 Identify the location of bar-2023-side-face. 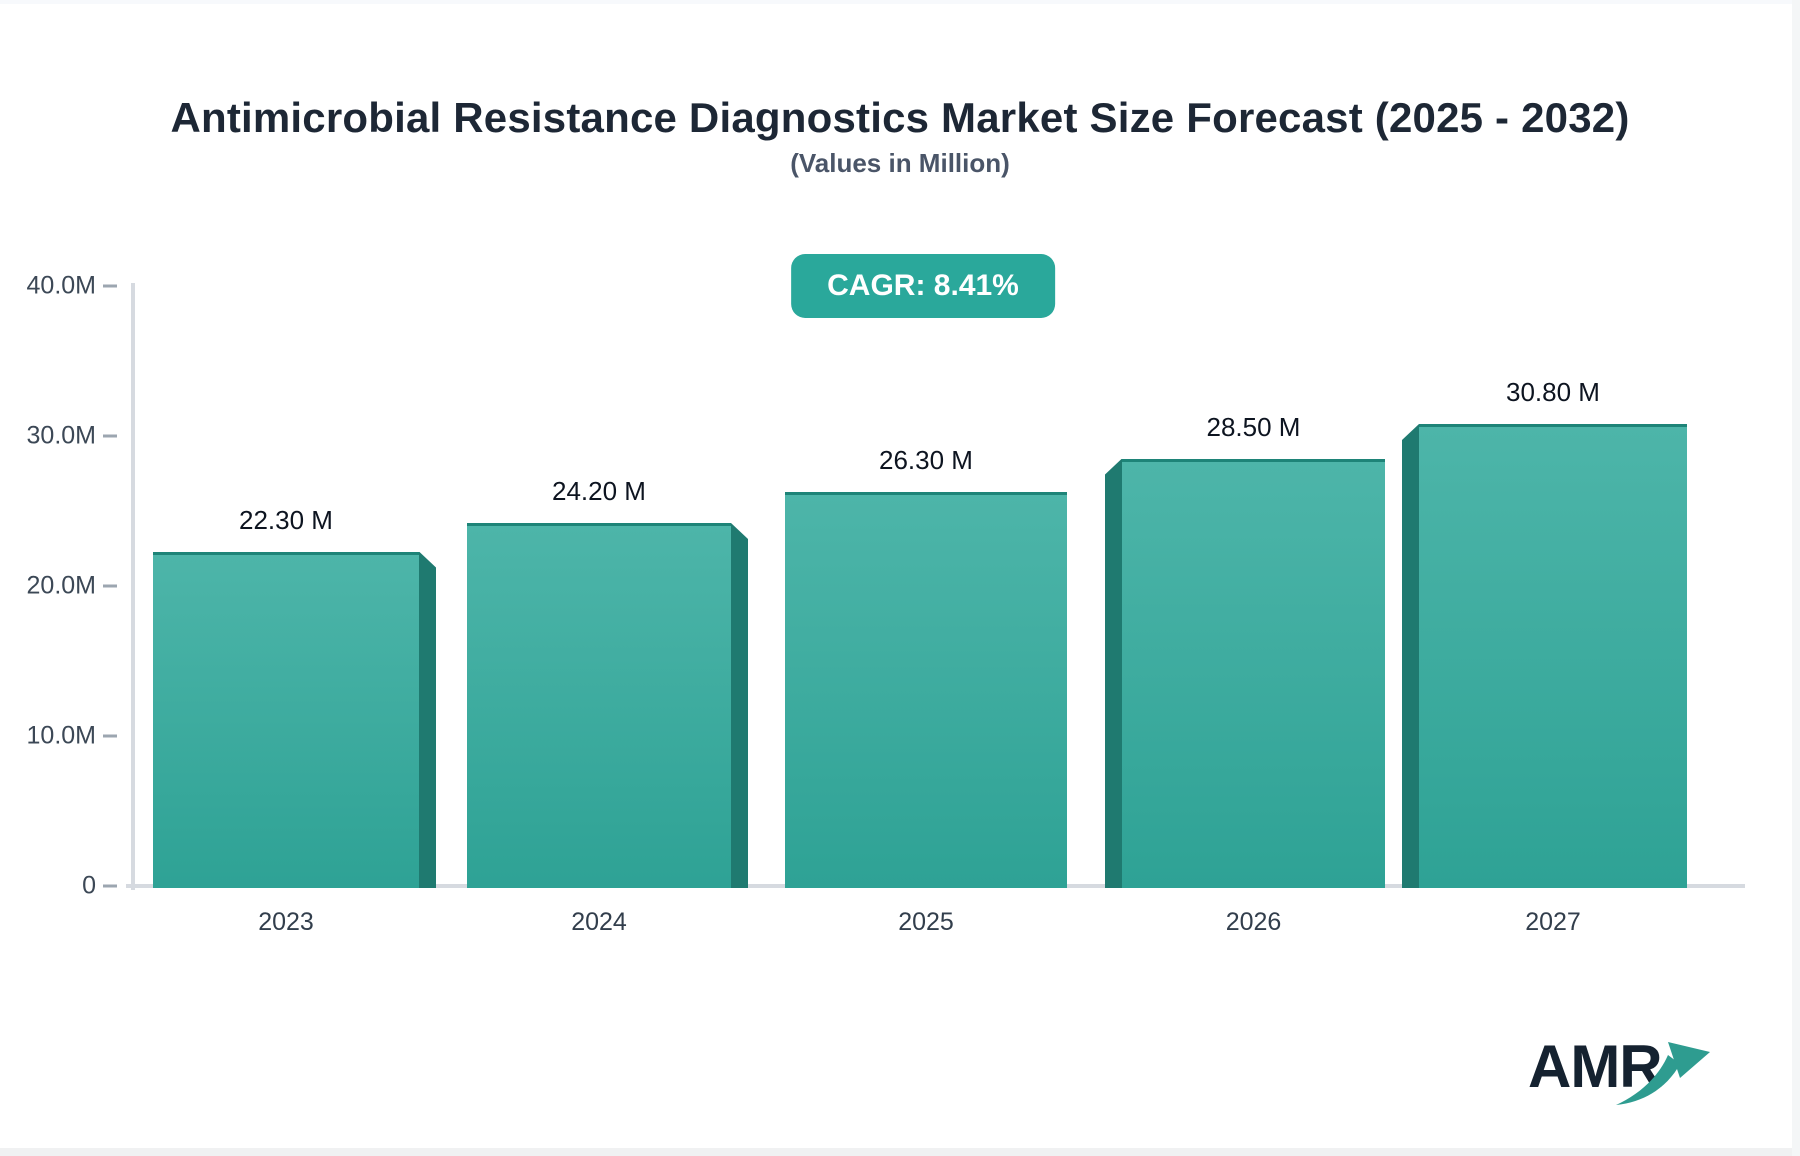
(427, 719).